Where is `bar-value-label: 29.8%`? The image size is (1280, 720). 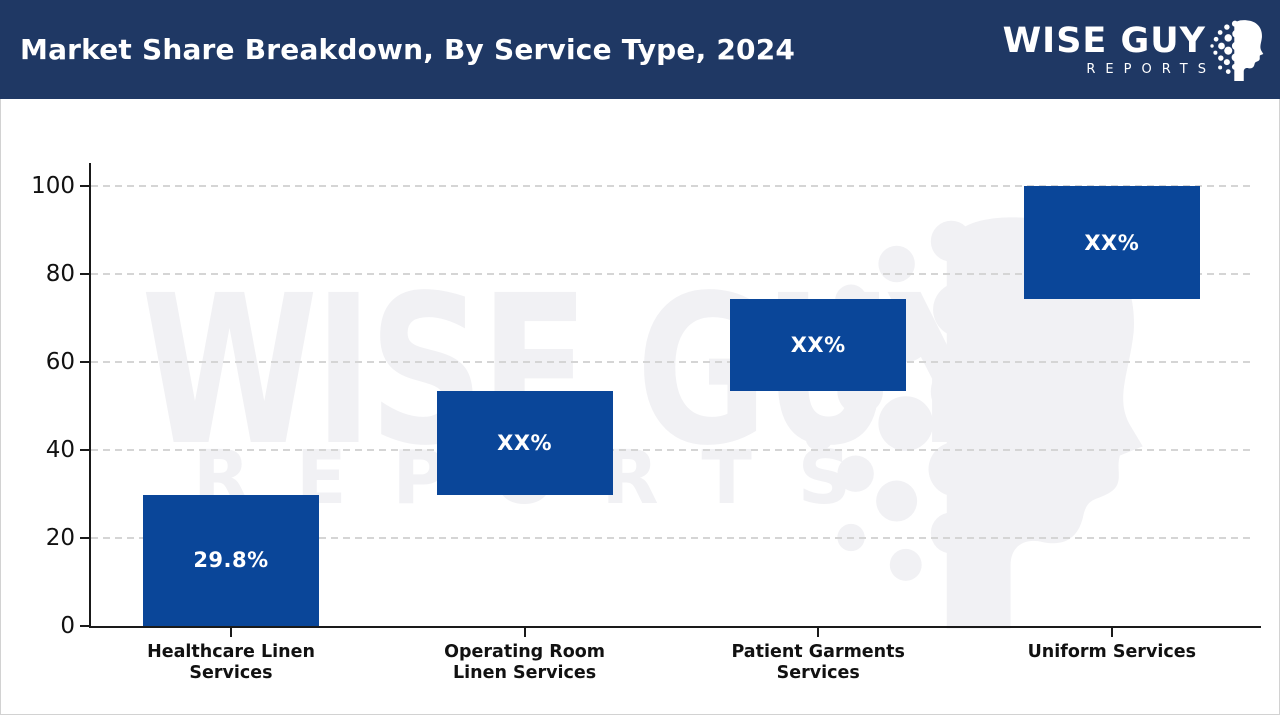
bar-value-label: 29.8% is located at coordinates (231, 560).